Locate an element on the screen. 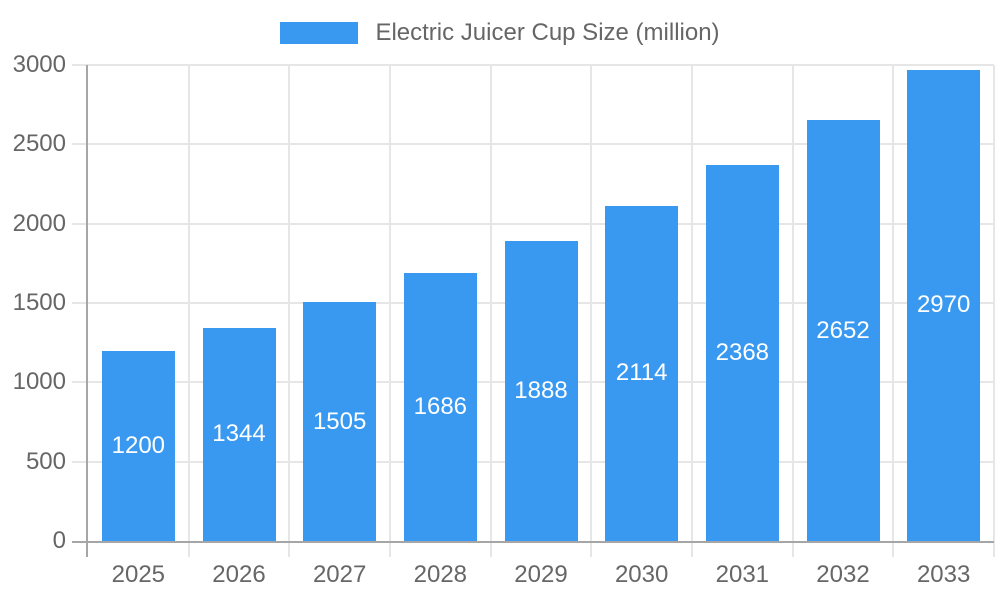 Image resolution: width=1000 pixels, height=600 pixels. legend-label: Electric Juicer Cup Size (million) is located at coordinates (547, 32).